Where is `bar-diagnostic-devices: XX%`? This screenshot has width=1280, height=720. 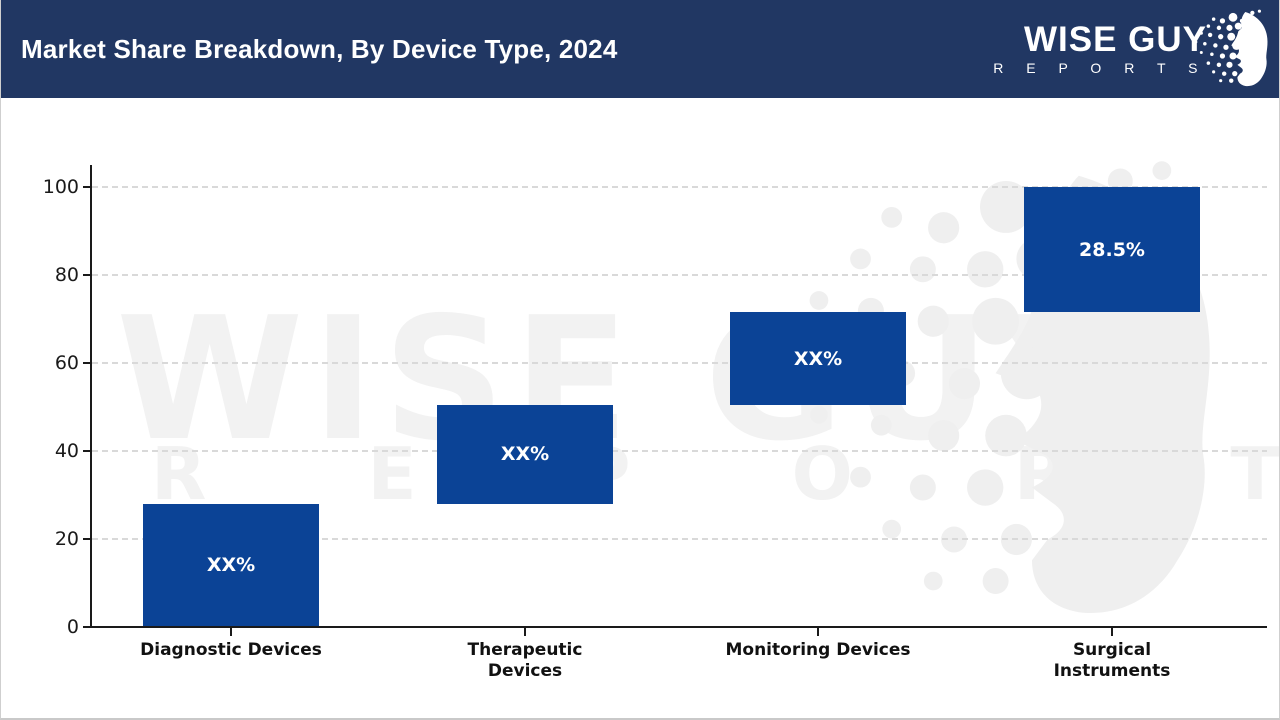
bar-diagnostic-devices: XX% is located at coordinates (231, 565).